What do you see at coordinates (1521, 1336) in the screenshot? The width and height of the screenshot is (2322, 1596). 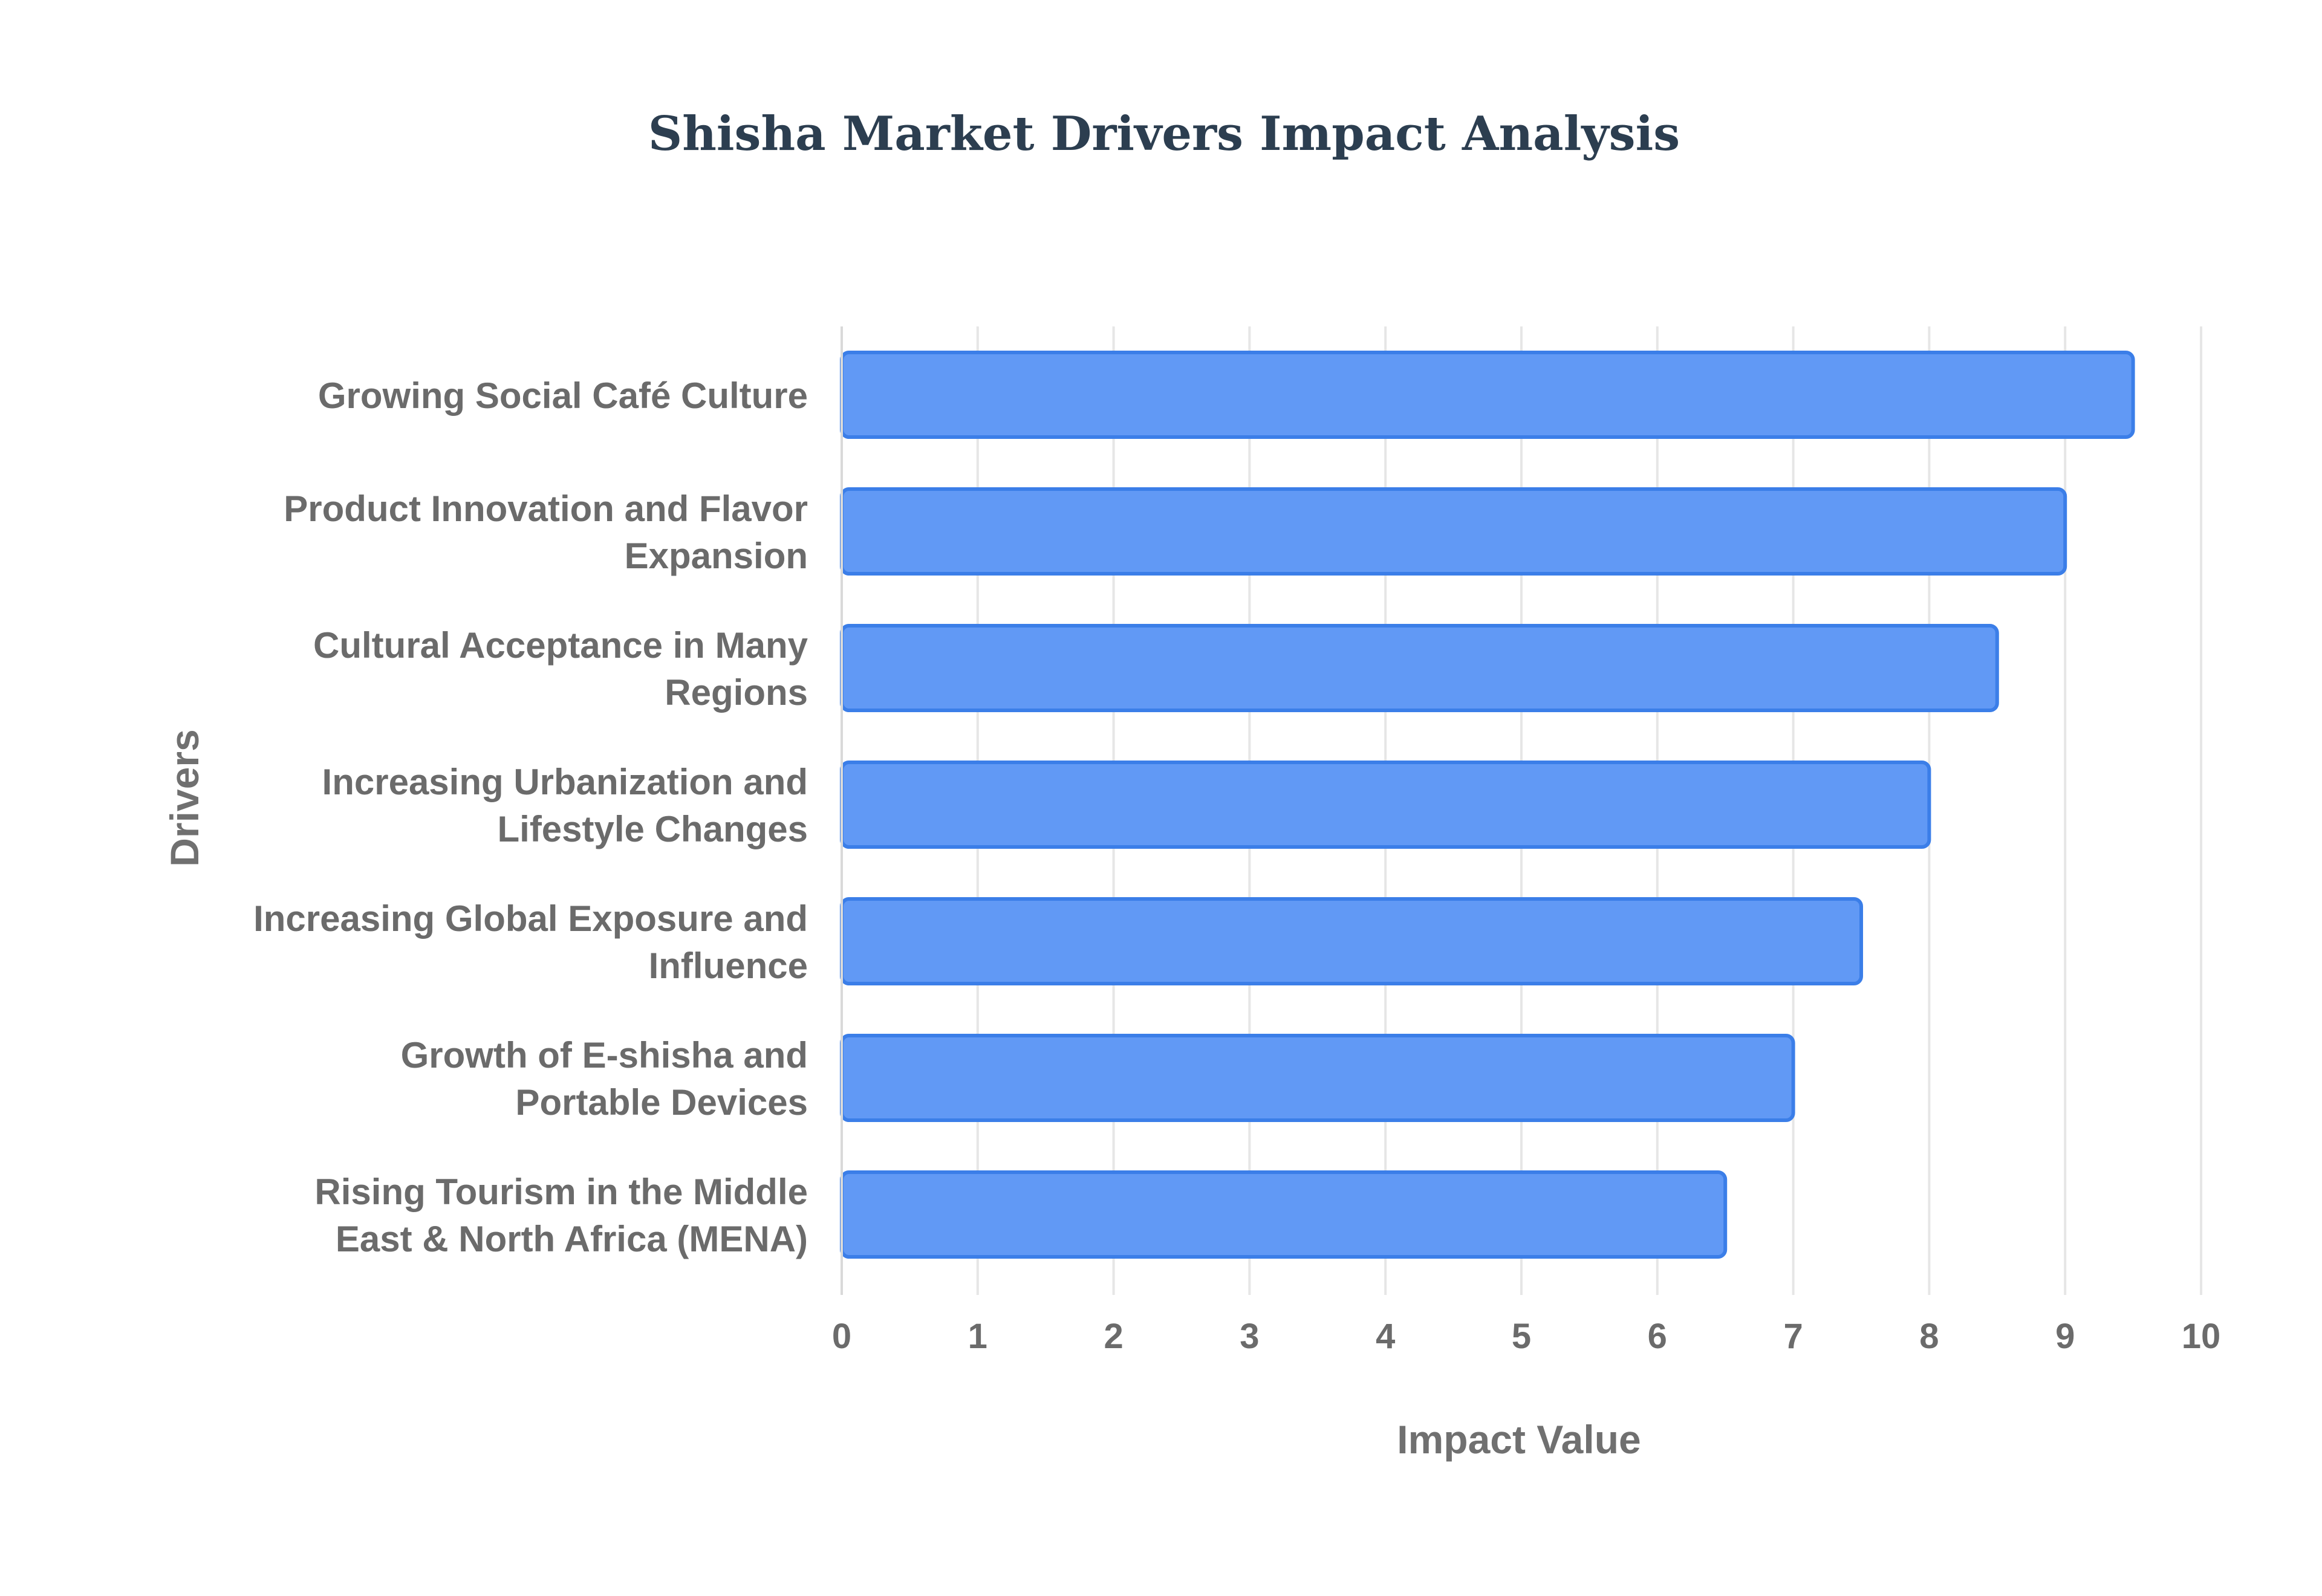 I see `x-tick-label: 5` at bounding box center [1521, 1336].